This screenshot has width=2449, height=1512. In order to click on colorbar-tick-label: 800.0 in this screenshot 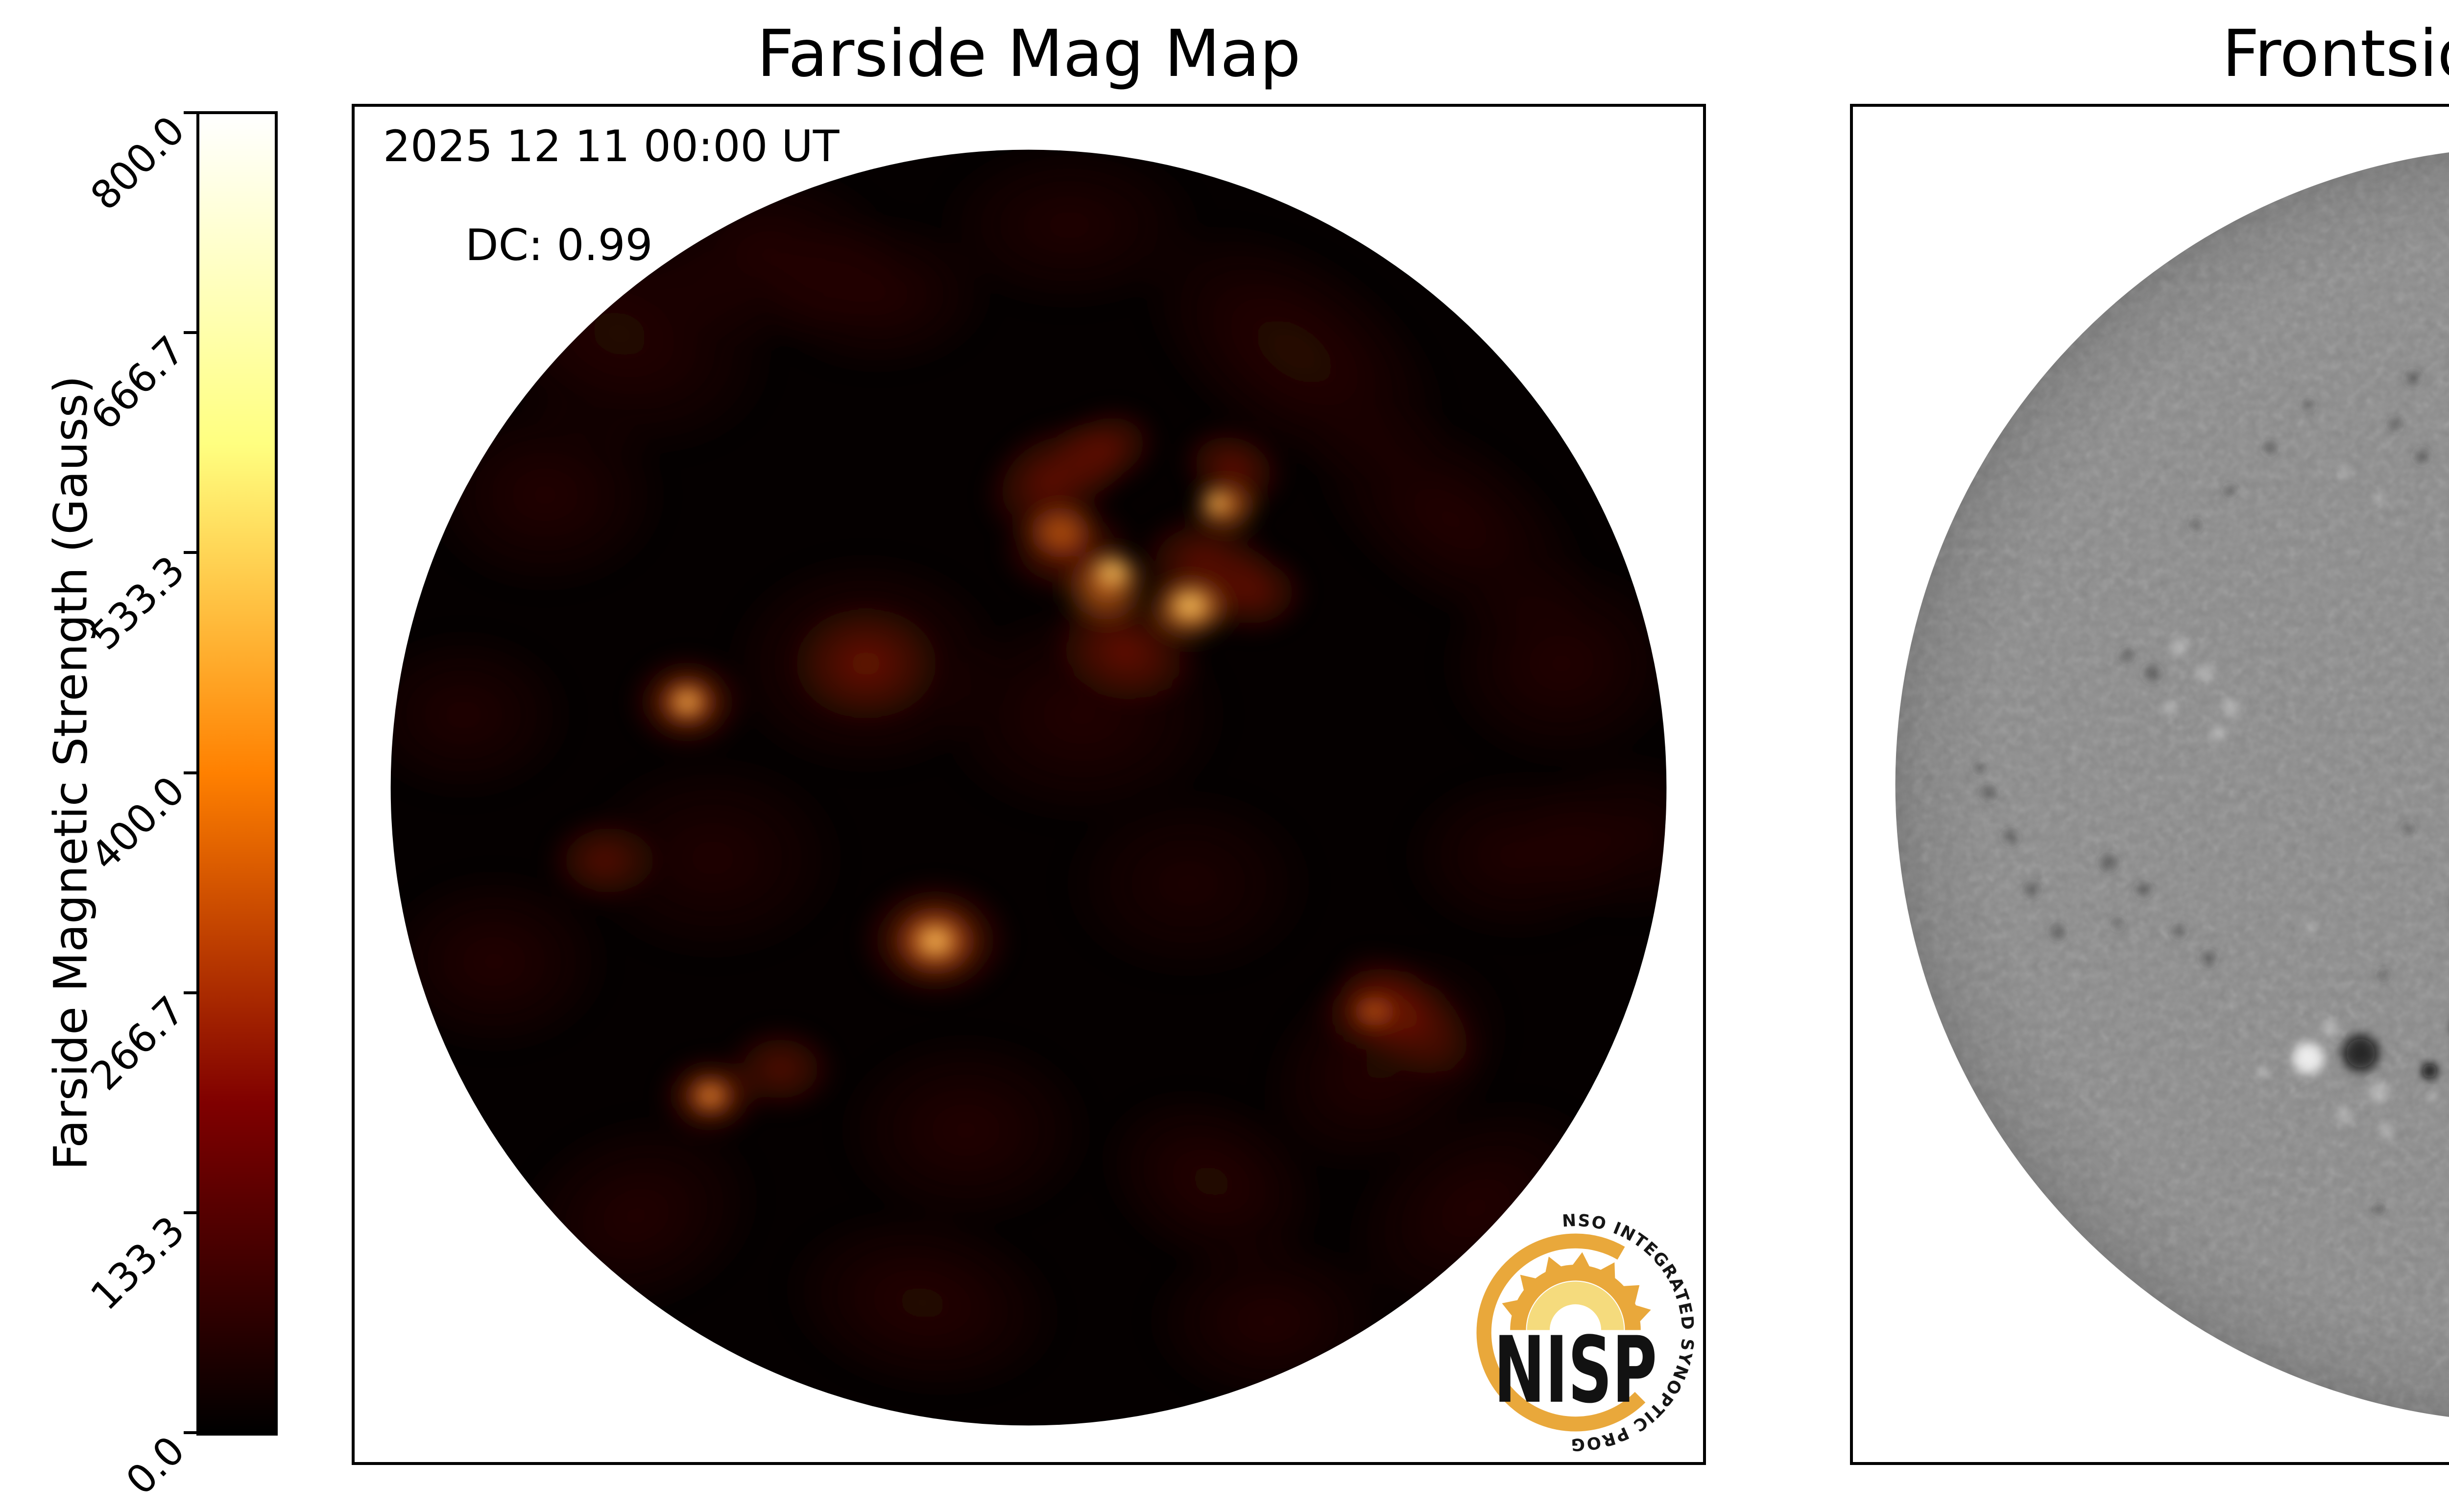, I will do `click(137, 163)`.